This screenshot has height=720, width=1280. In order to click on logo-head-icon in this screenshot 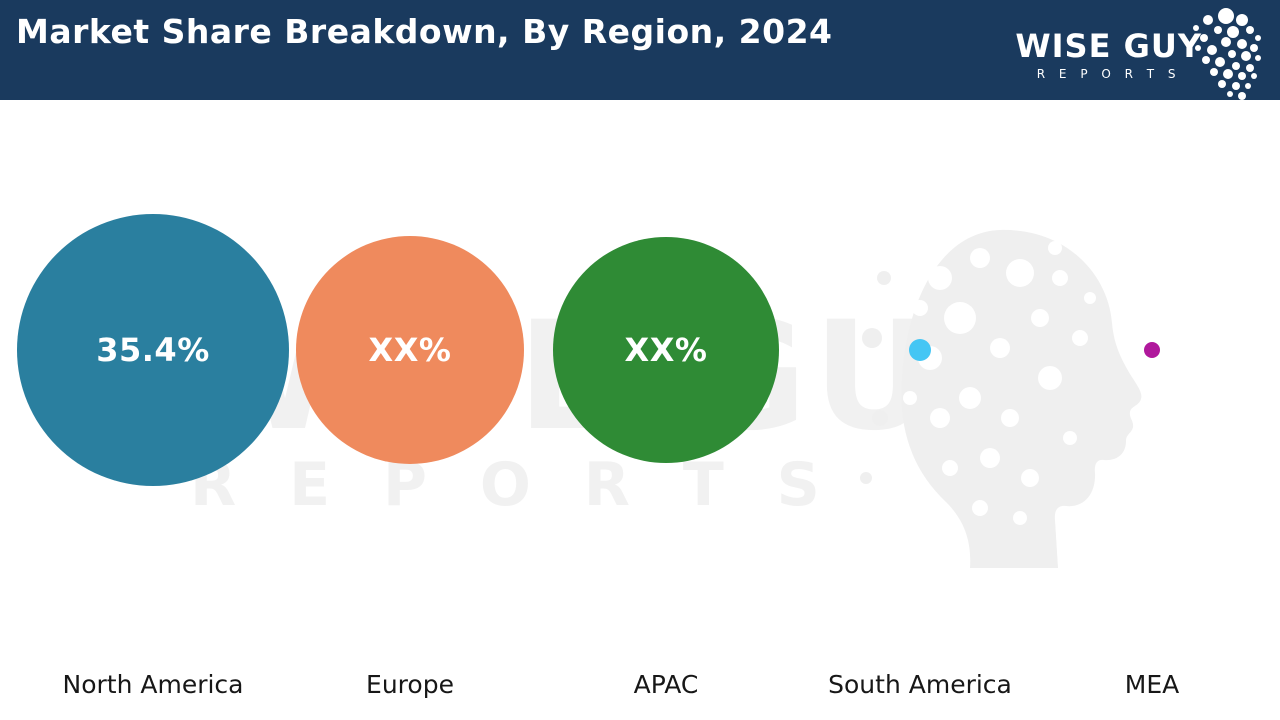, I will do `click(1227, 54)`.